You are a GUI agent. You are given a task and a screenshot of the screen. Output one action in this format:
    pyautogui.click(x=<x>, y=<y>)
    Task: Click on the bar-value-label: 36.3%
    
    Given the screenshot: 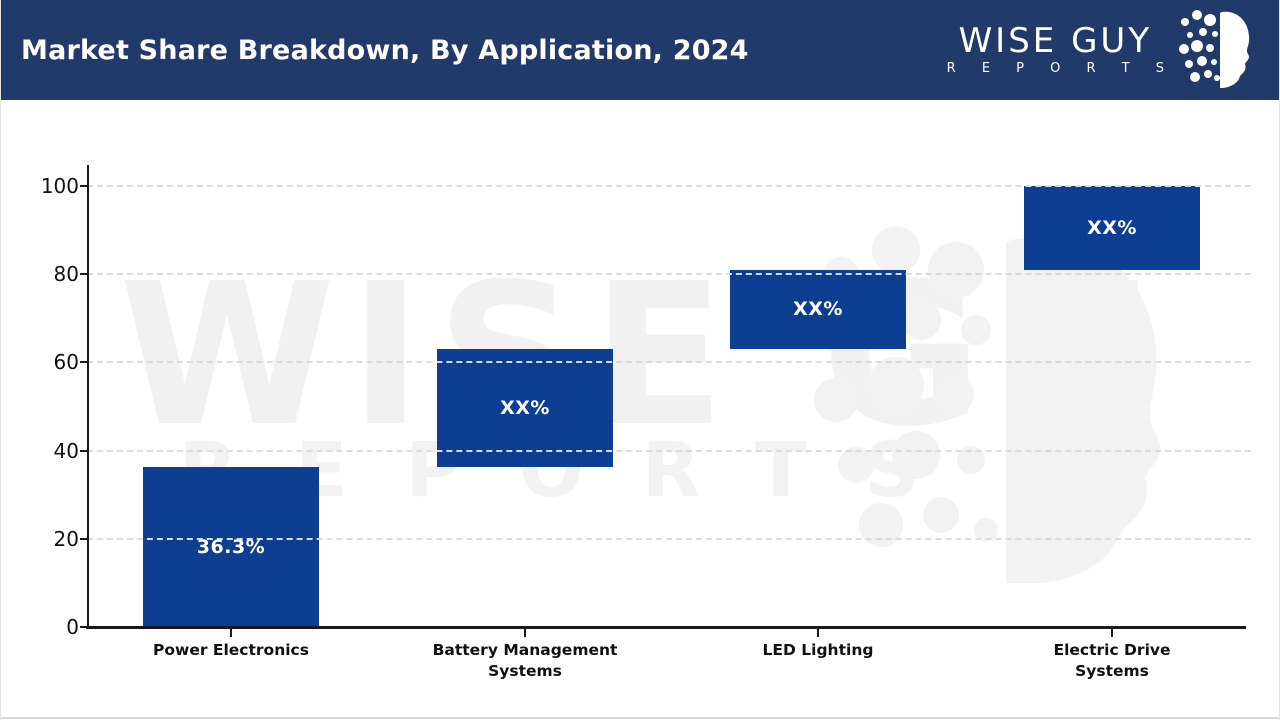 What is the action you would take?
    pyautogui.click(x=231, y=546)
    